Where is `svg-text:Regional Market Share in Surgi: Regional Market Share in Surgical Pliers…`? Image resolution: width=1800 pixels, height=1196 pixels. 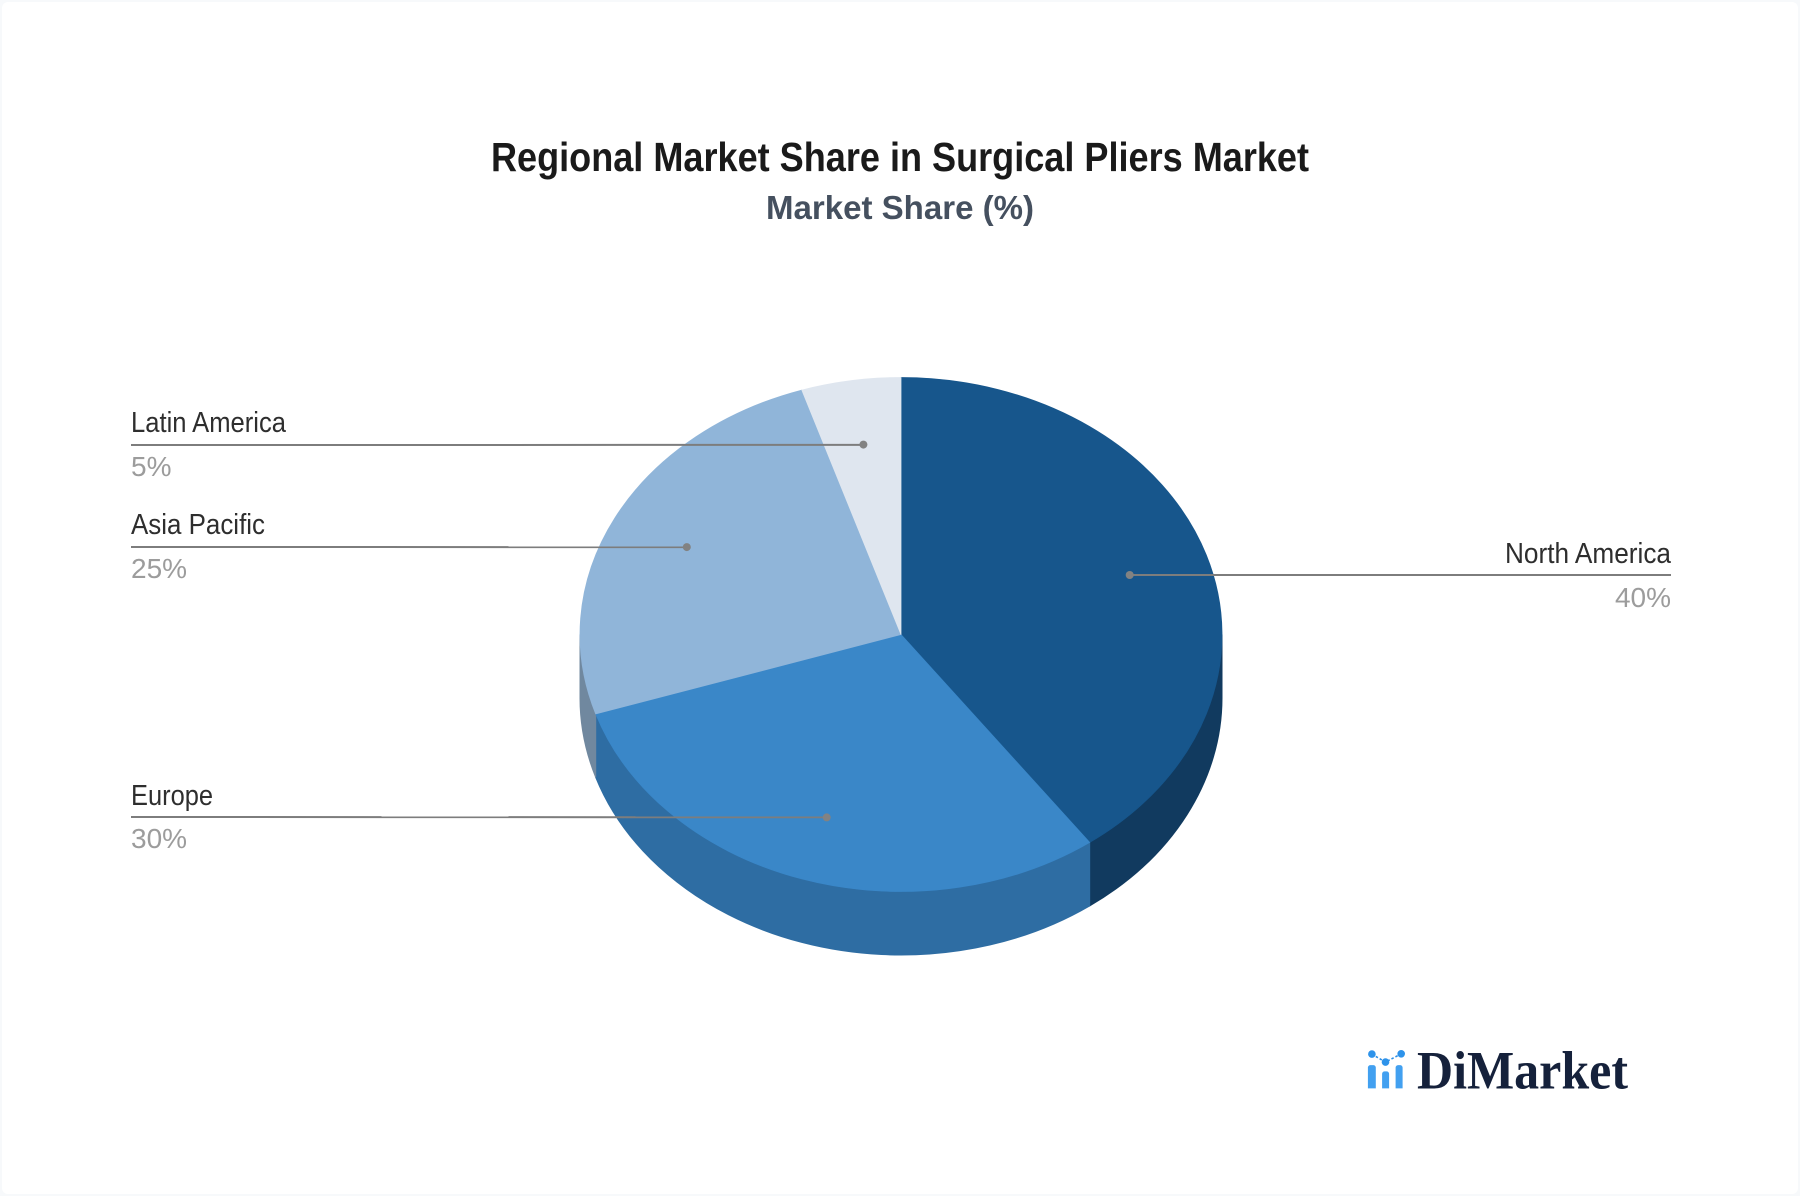 svg-text:Regional Market Share in Surgi: Regional Market Share in Surgical Pliers… is located at coordinates (900, 157).